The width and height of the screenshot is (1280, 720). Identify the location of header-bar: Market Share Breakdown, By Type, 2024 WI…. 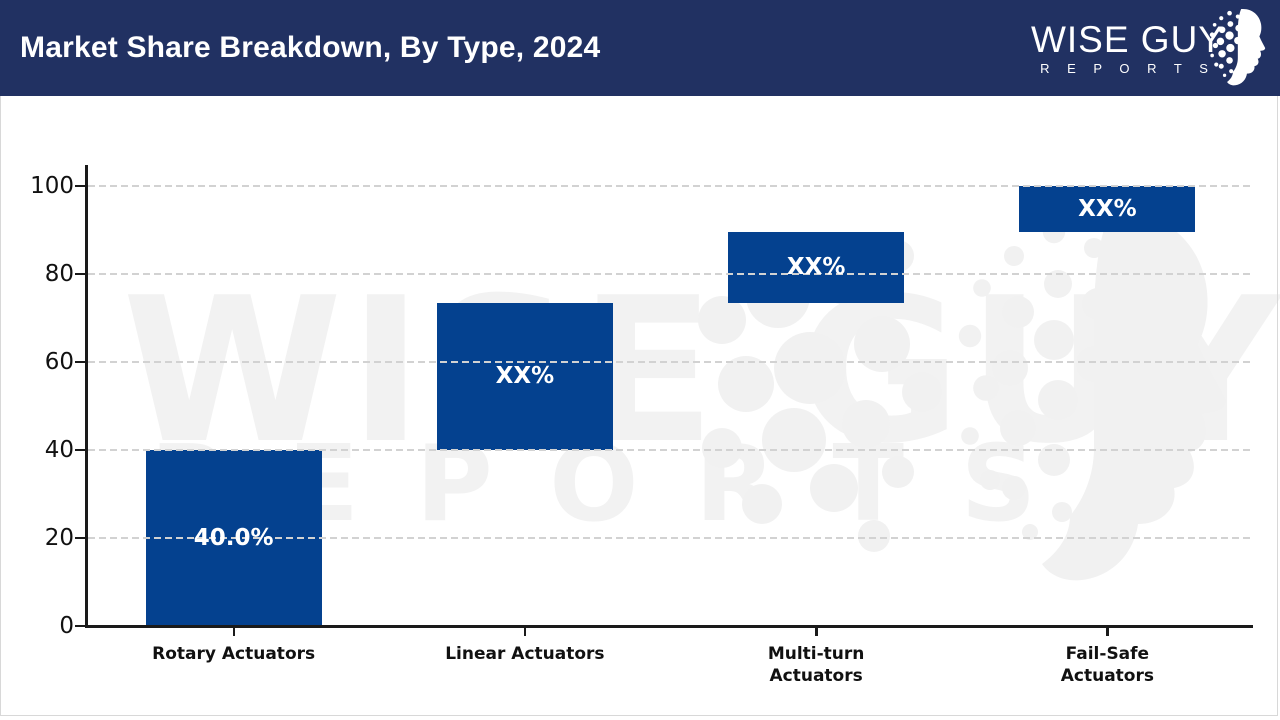
(640, 48).